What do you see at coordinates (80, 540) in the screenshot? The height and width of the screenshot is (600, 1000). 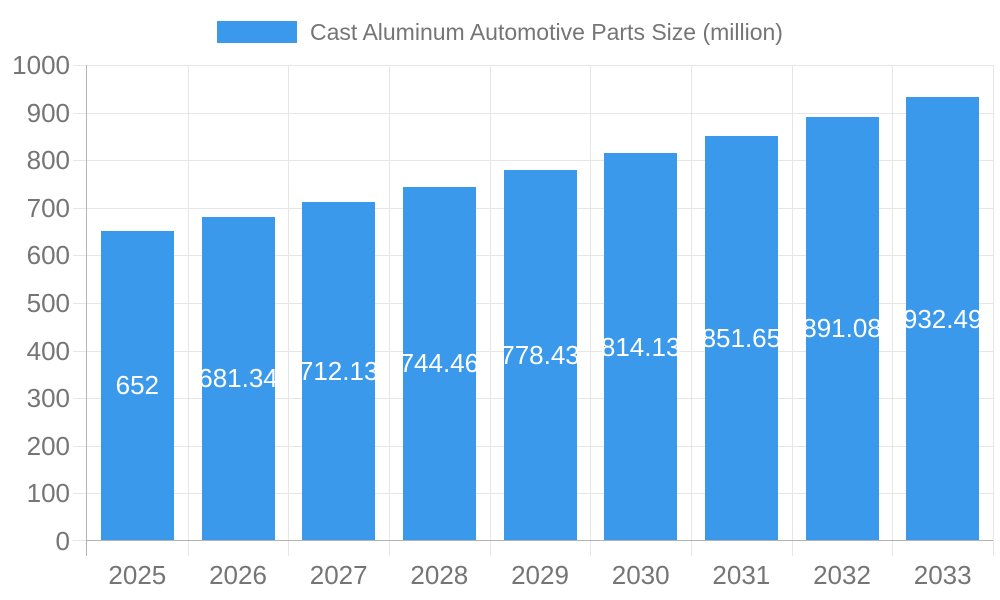 I see `x-axis-zero-tick` at bounding box center [80, 540].